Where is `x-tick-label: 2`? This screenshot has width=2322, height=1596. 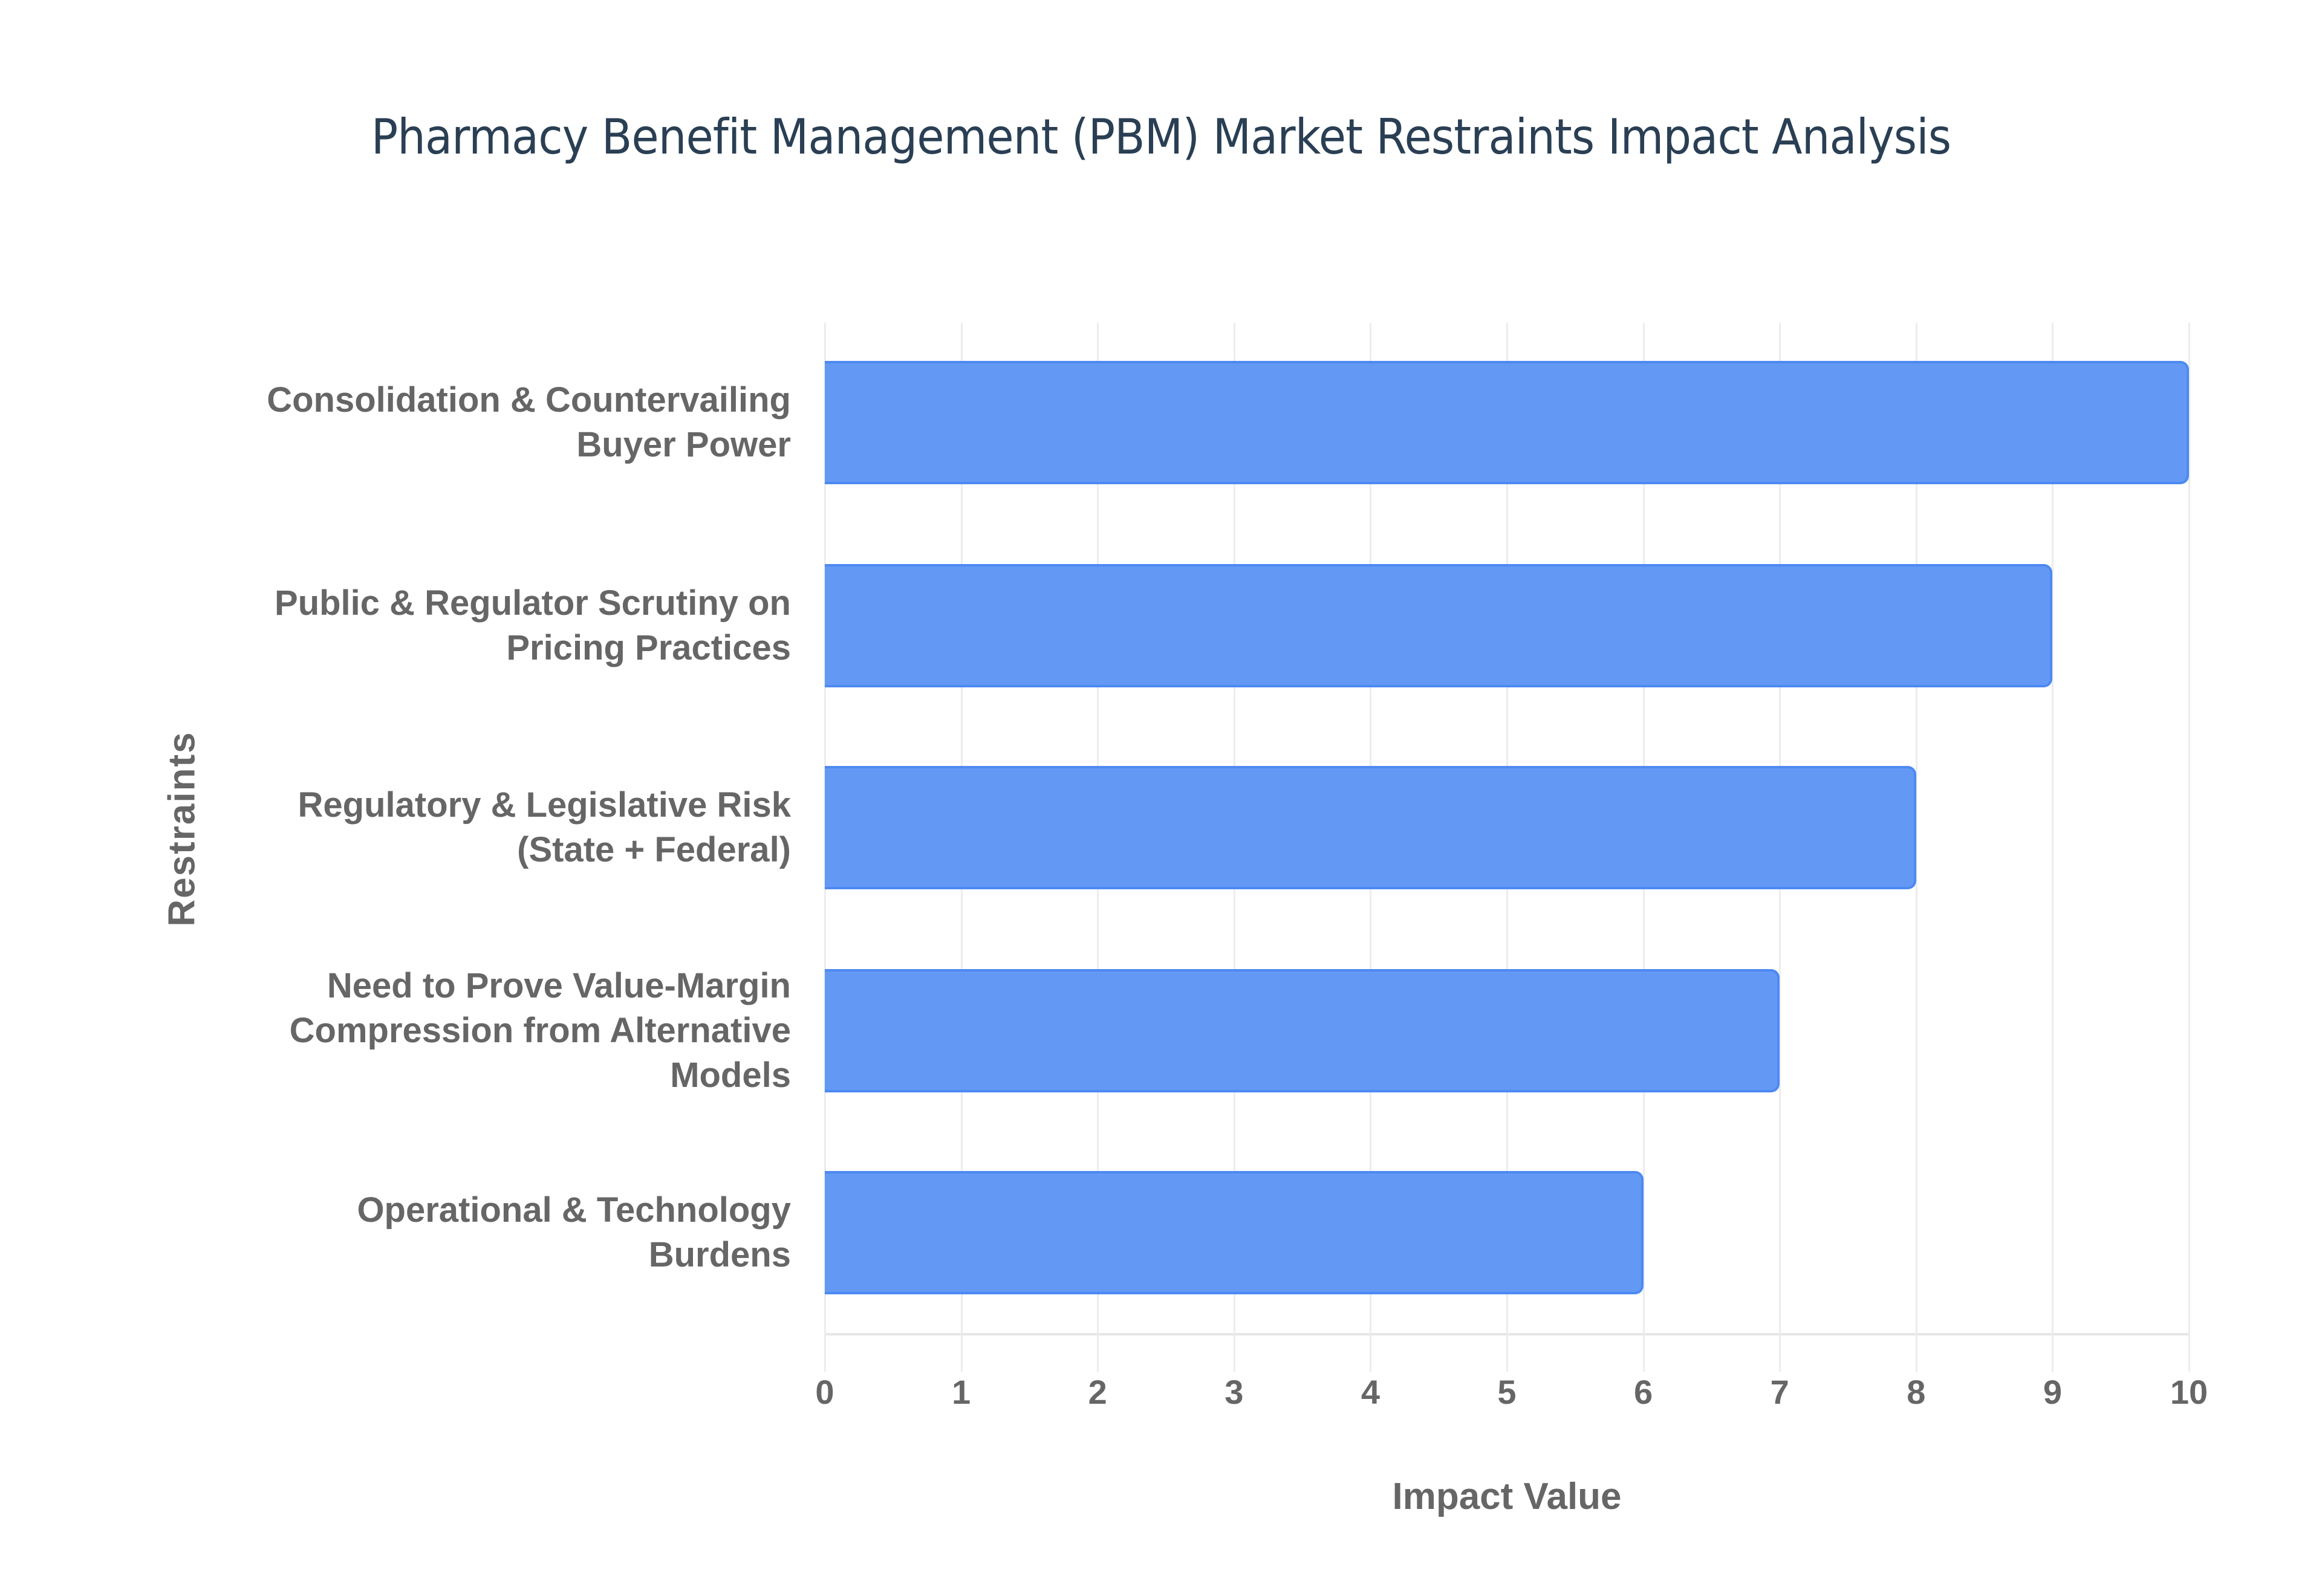
x-tick-label: 2 is located at coordinates (1097, 1392).